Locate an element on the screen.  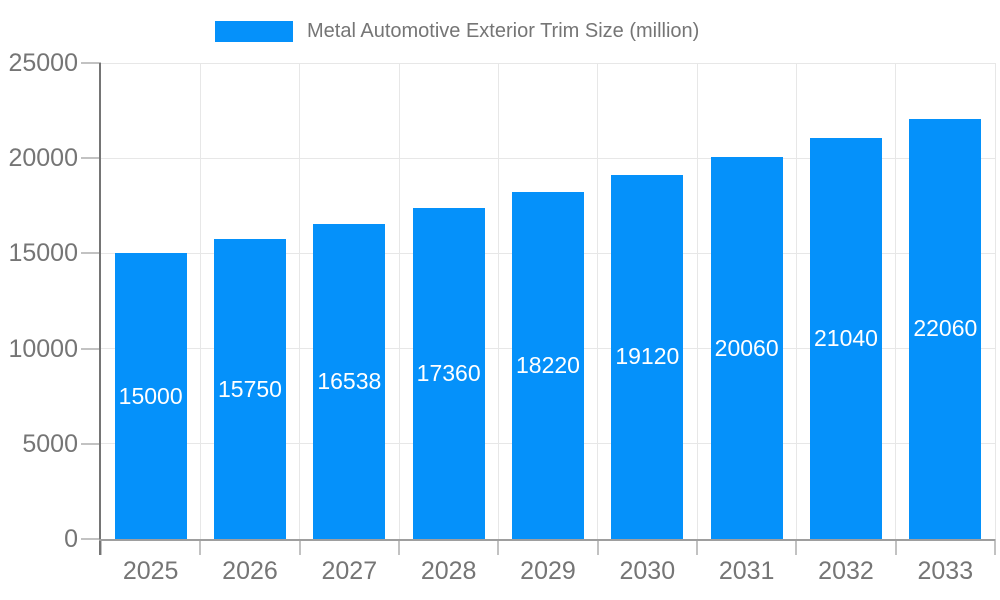
x-axis-line is located at coordinates (547, 540).